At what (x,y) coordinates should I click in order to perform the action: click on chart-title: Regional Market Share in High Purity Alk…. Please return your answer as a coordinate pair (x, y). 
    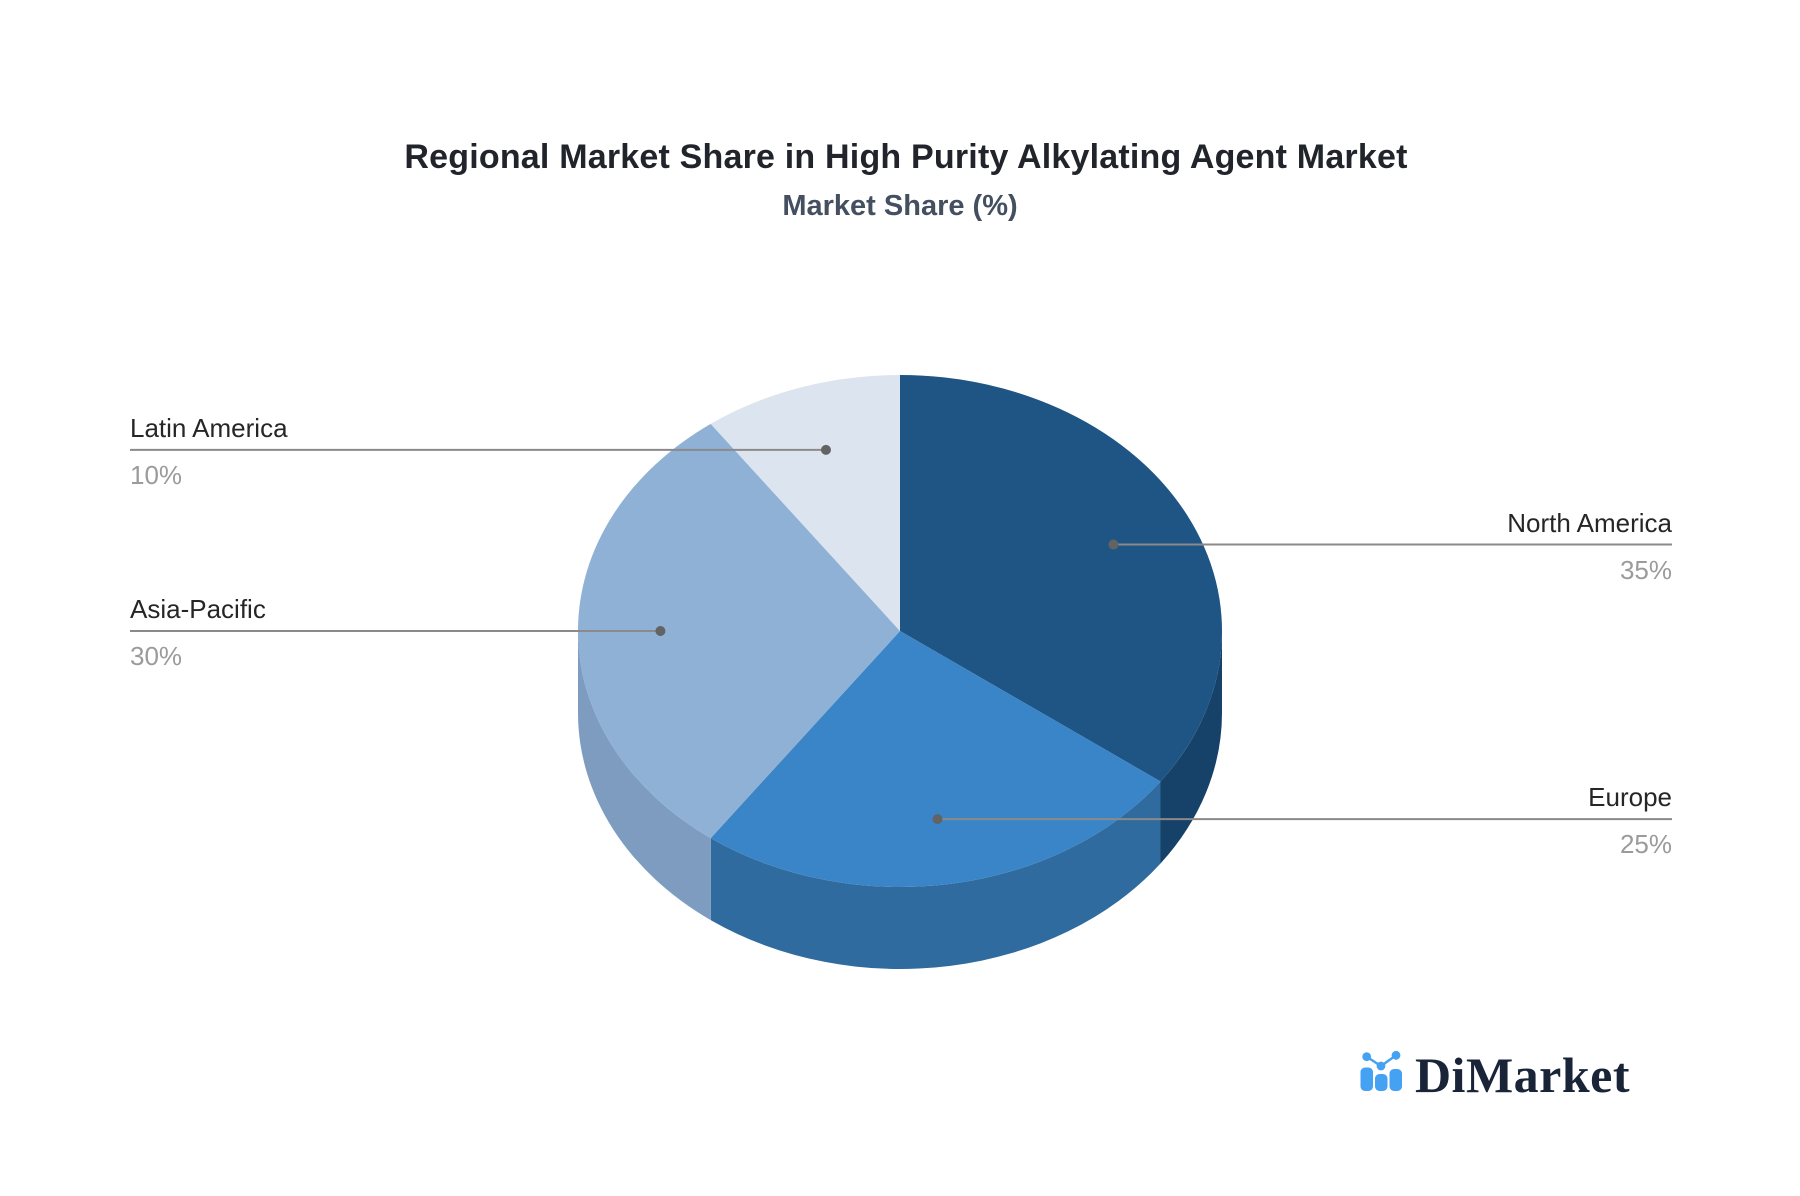
    Looking at the image, I should click on (906, 157).